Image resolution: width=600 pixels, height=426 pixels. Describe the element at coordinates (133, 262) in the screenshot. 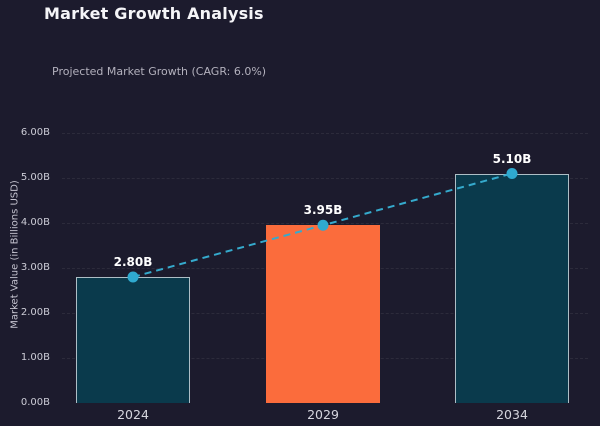

I see `bar-value-label: 2.80B` at that location.